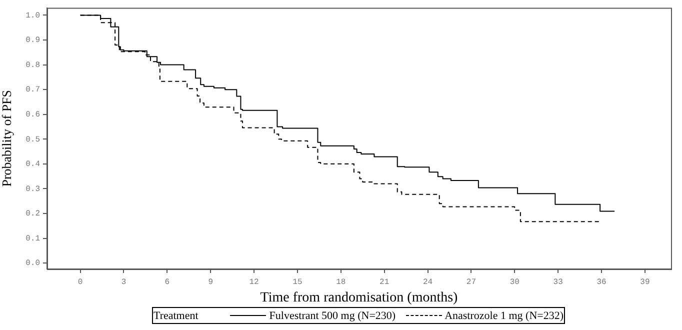  I want to click on y-tick-label: 0.8, so click(33, 65).